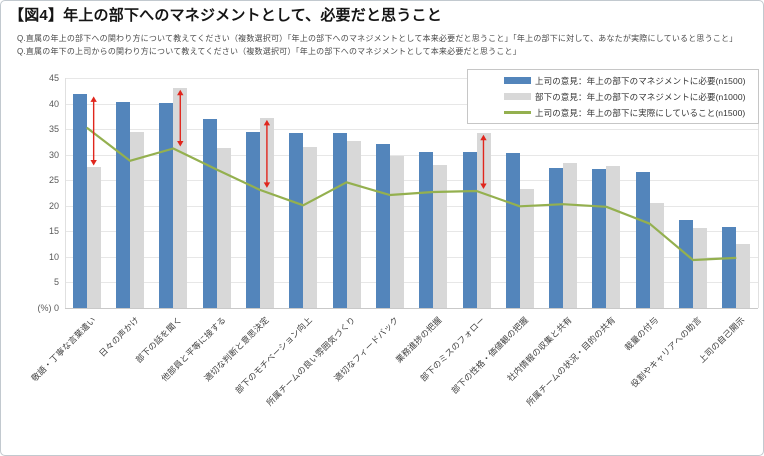 Image resolution: width=764 pixels, height=456 pixels. What do you see at coordinates (517, 112) in the screenshot?
I see `green-line-swatch-icon` at bounding box center [517, 112].